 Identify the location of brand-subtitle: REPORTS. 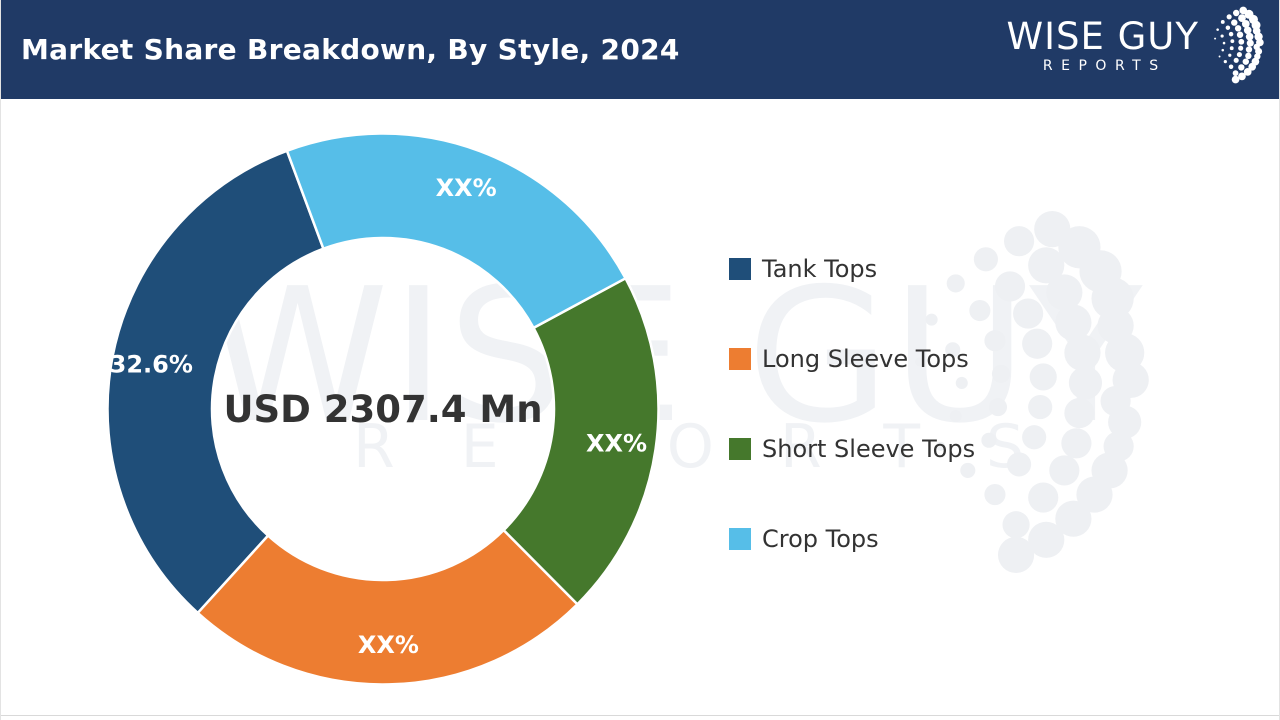
(1104, 65).